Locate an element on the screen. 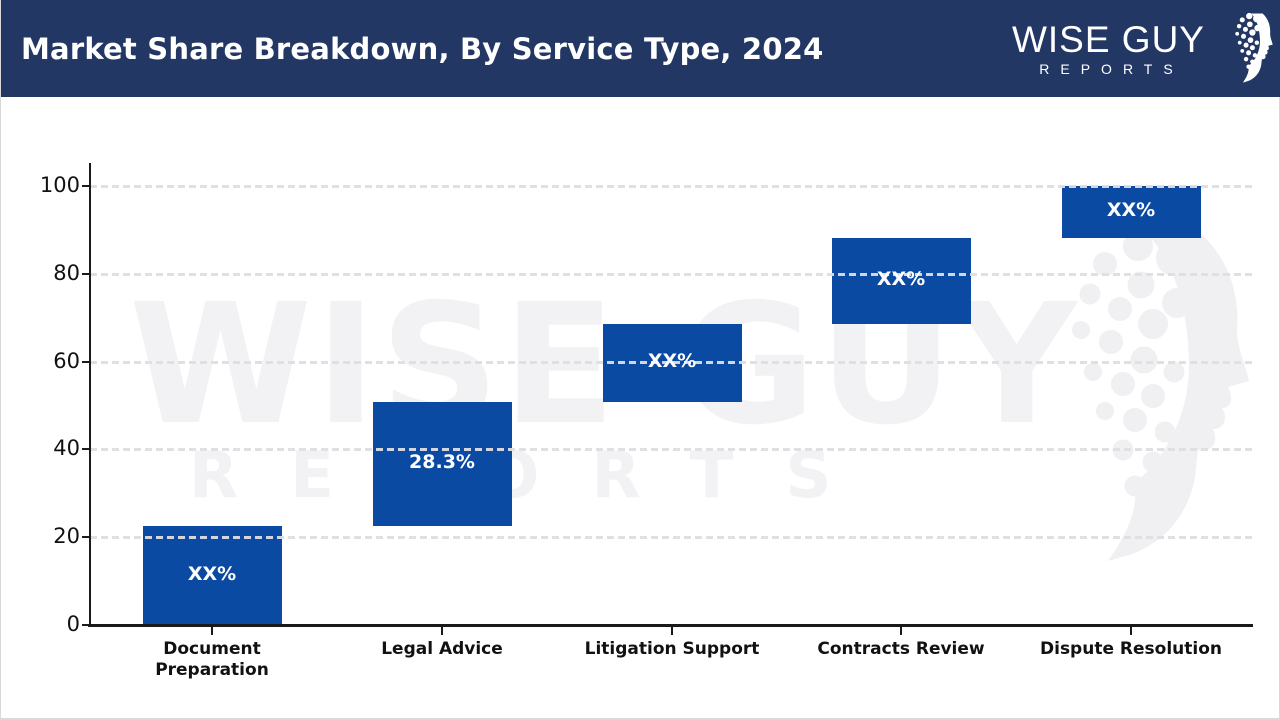 The width and height of the screenshot is (1280, 720). x-axis-category-label: Litigation Support is located at coordinates (672, 649).